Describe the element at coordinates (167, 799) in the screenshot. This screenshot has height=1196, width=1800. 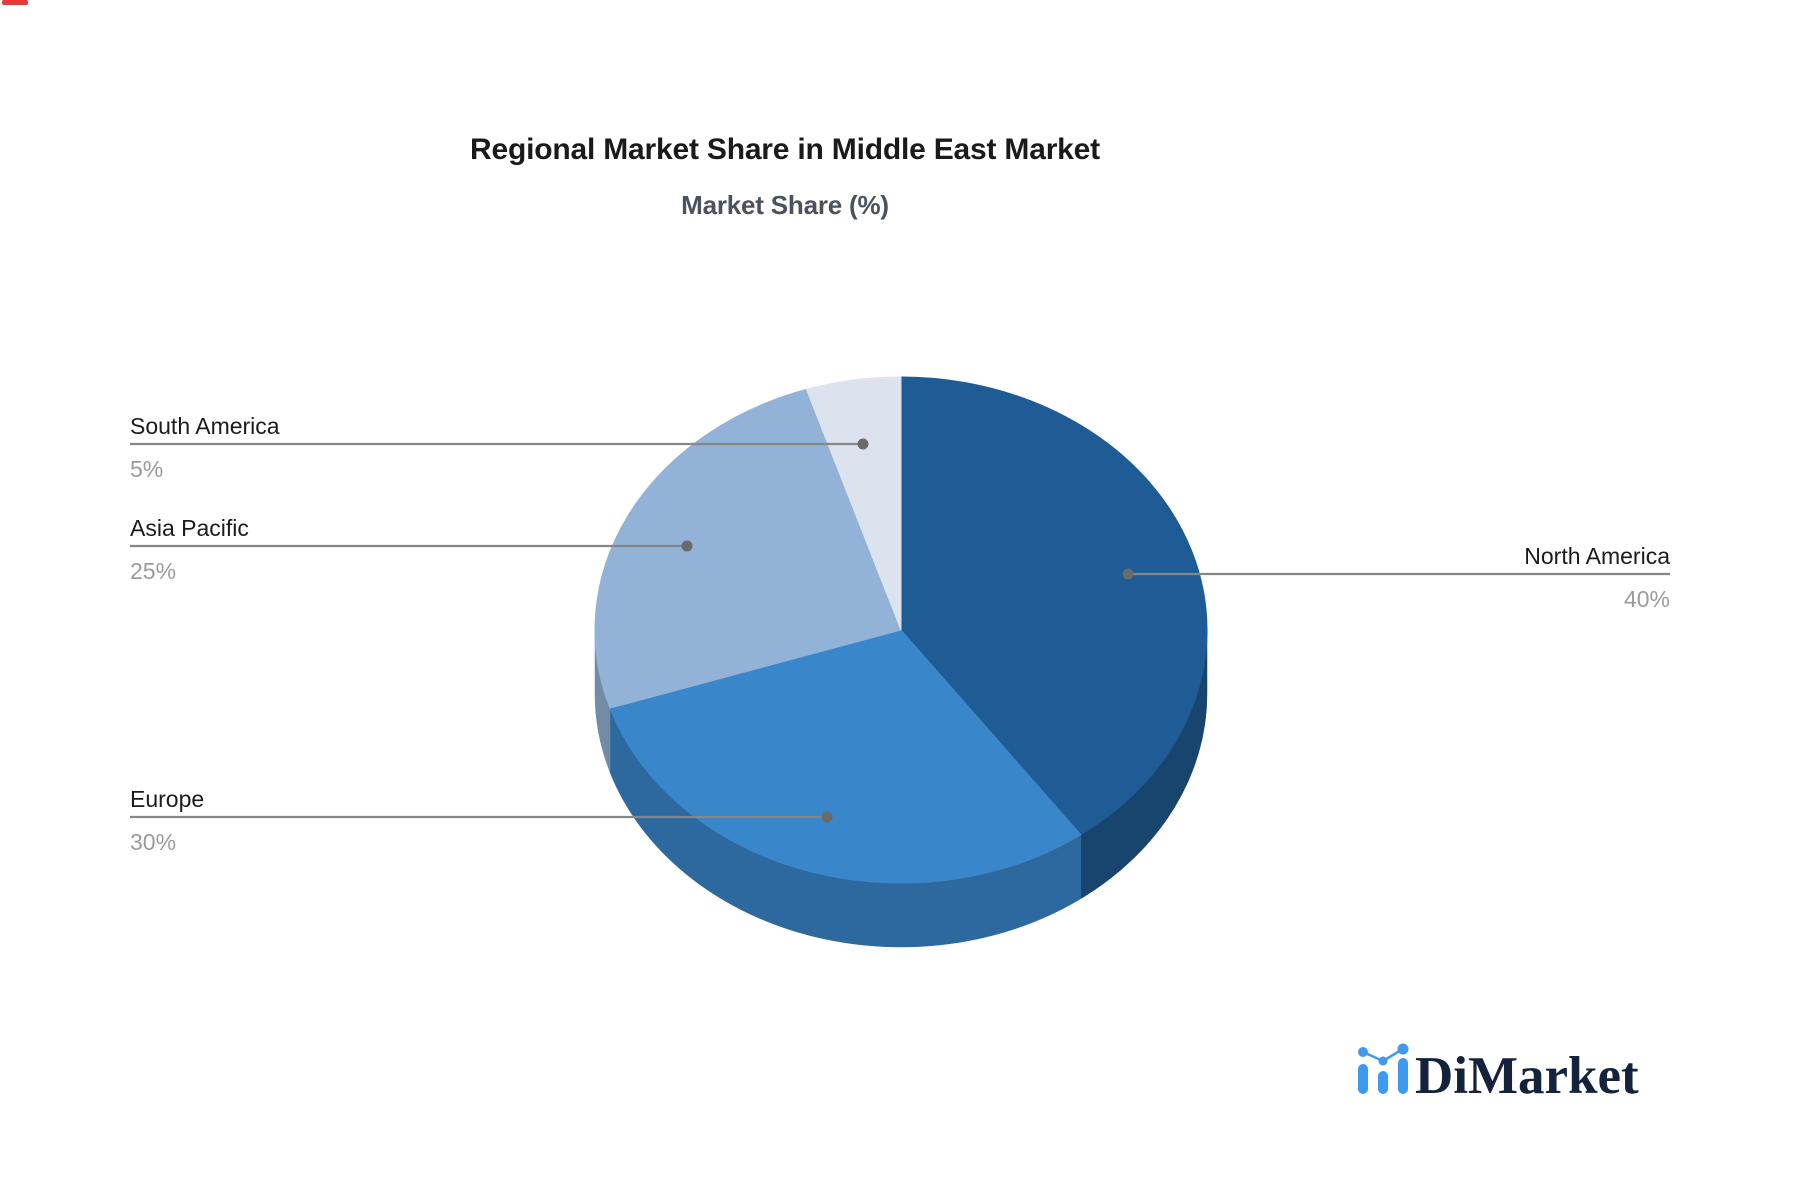
I see `slice-label: Europe` at that location.